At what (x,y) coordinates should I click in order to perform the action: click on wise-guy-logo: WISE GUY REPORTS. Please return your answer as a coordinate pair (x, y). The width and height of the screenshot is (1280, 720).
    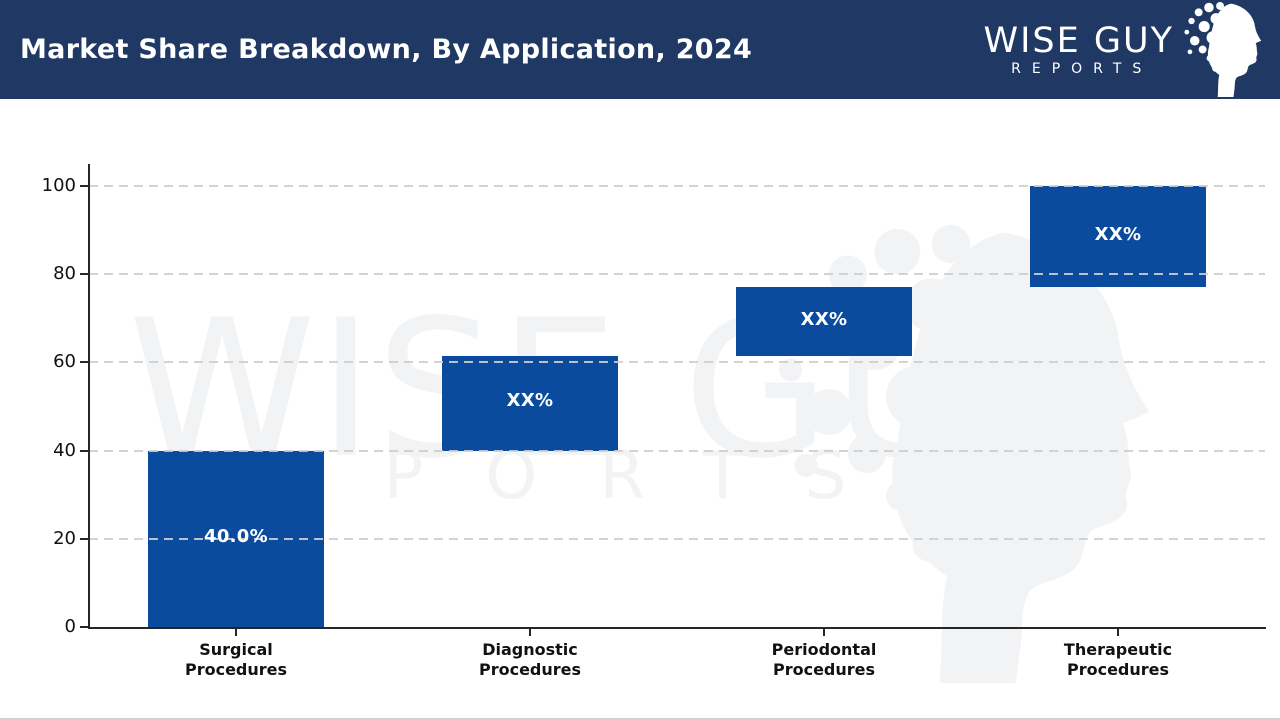
    Looking at the image, I should click on (1131, 49).